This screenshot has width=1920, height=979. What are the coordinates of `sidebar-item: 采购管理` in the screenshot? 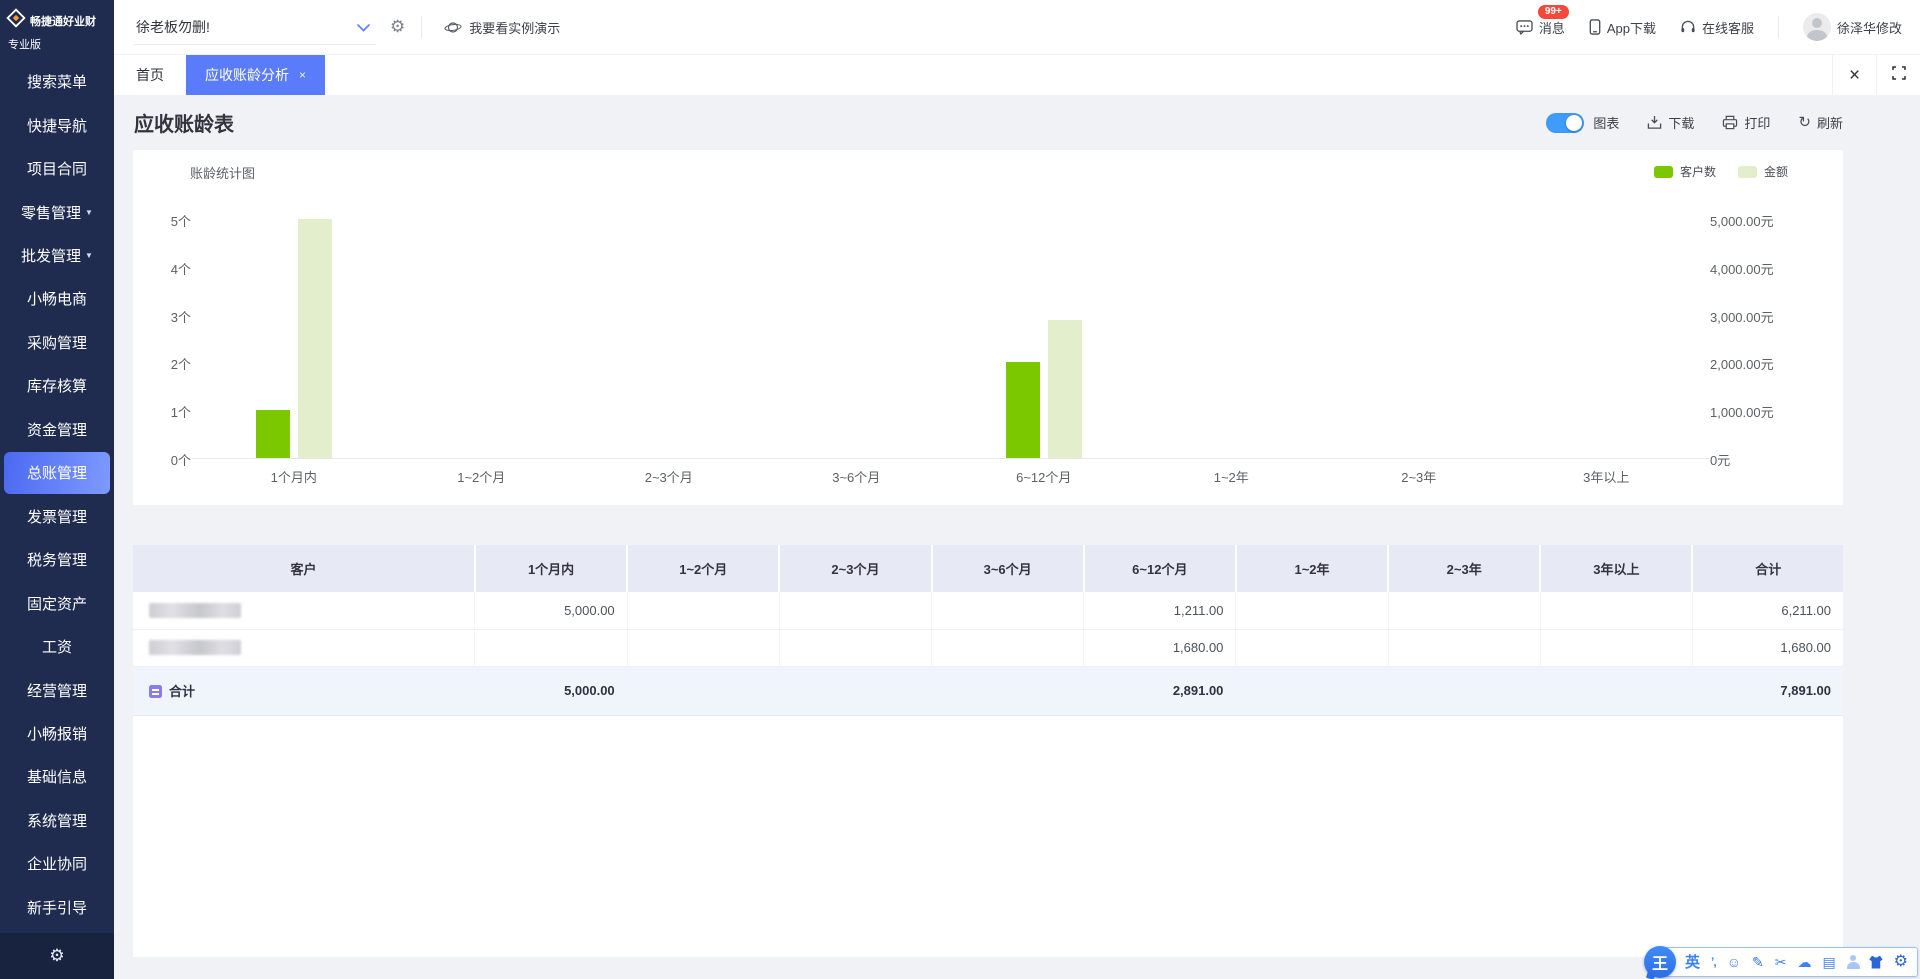 It's located at (57, 342).